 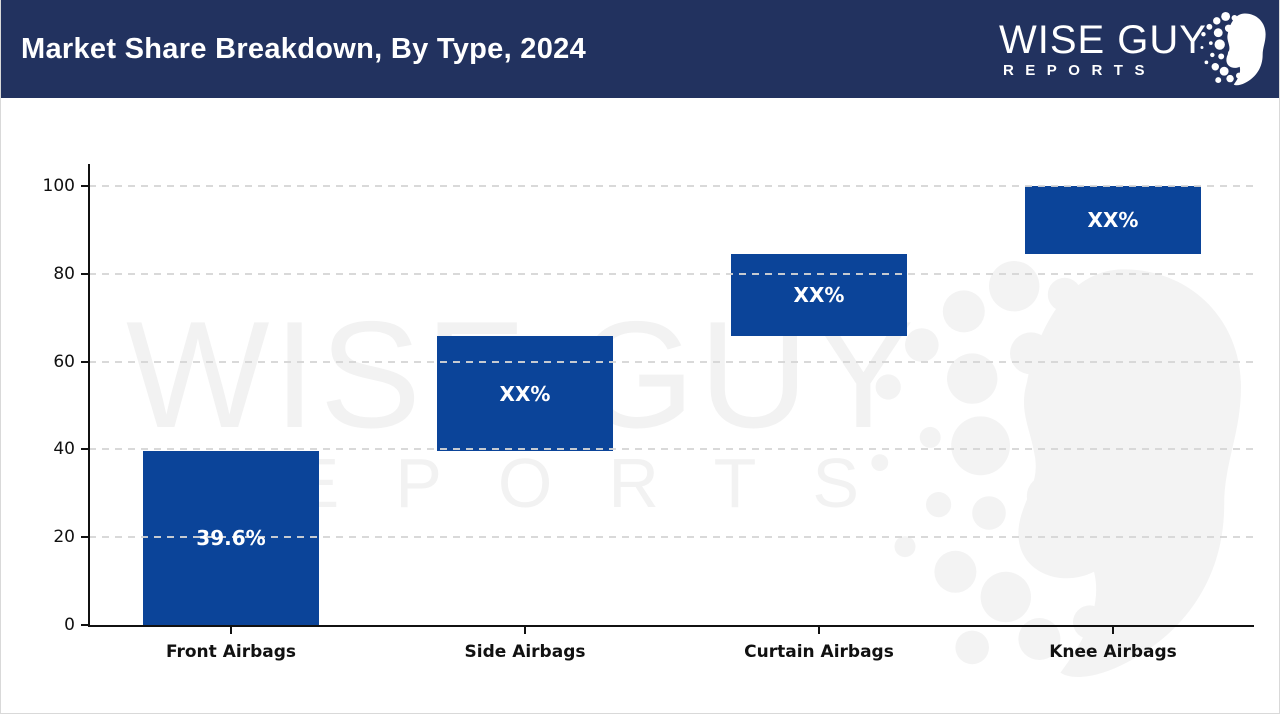 What do you see at coordinates (525, 652) in the screenshot?
I see `x-category-label: Side Airbags` at bounding box center [525, 652].